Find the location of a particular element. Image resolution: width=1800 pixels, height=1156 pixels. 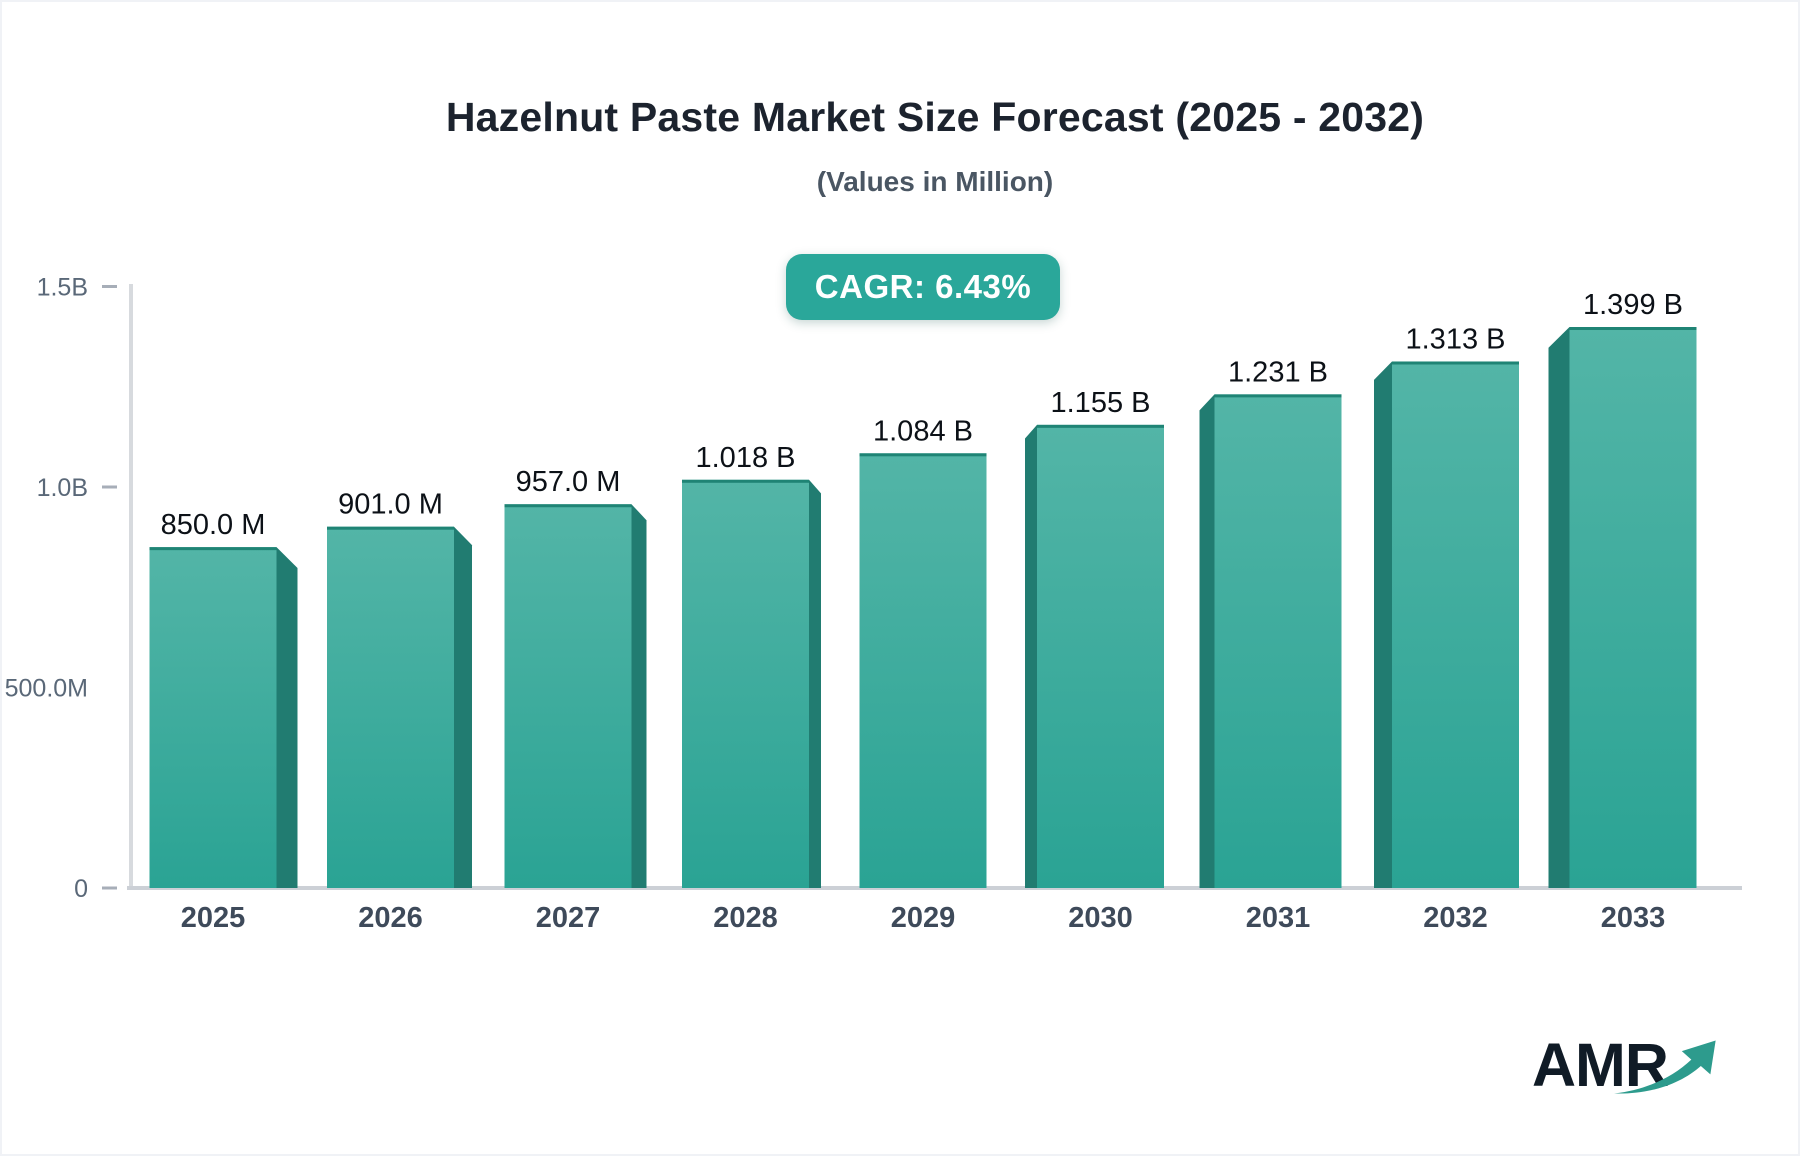

bar-value-label: 850.0 M is located at coordinates (213, 525).